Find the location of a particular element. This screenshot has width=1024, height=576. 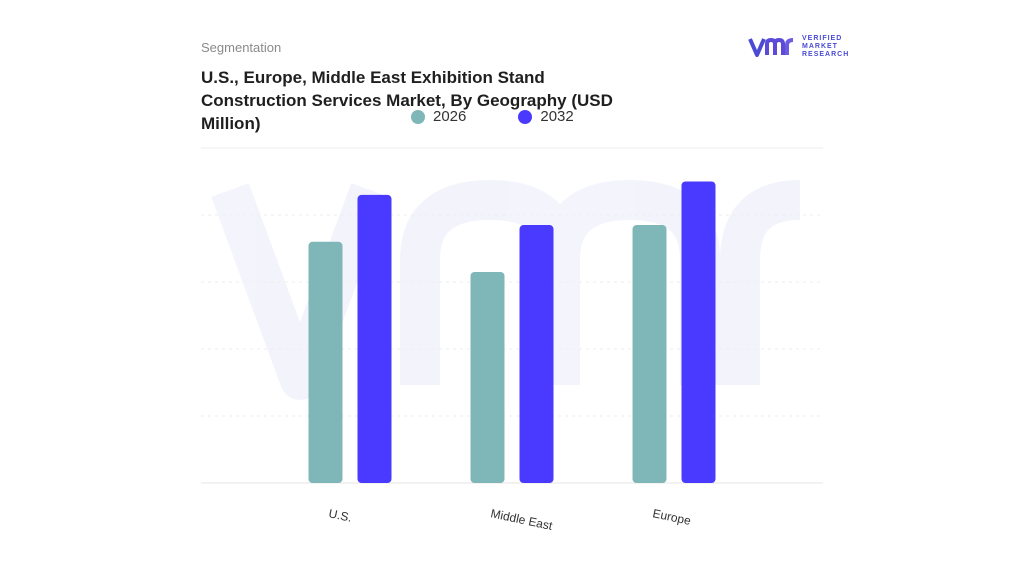

brand-line-1: VERIFIED is located at coordinates (822, 38).